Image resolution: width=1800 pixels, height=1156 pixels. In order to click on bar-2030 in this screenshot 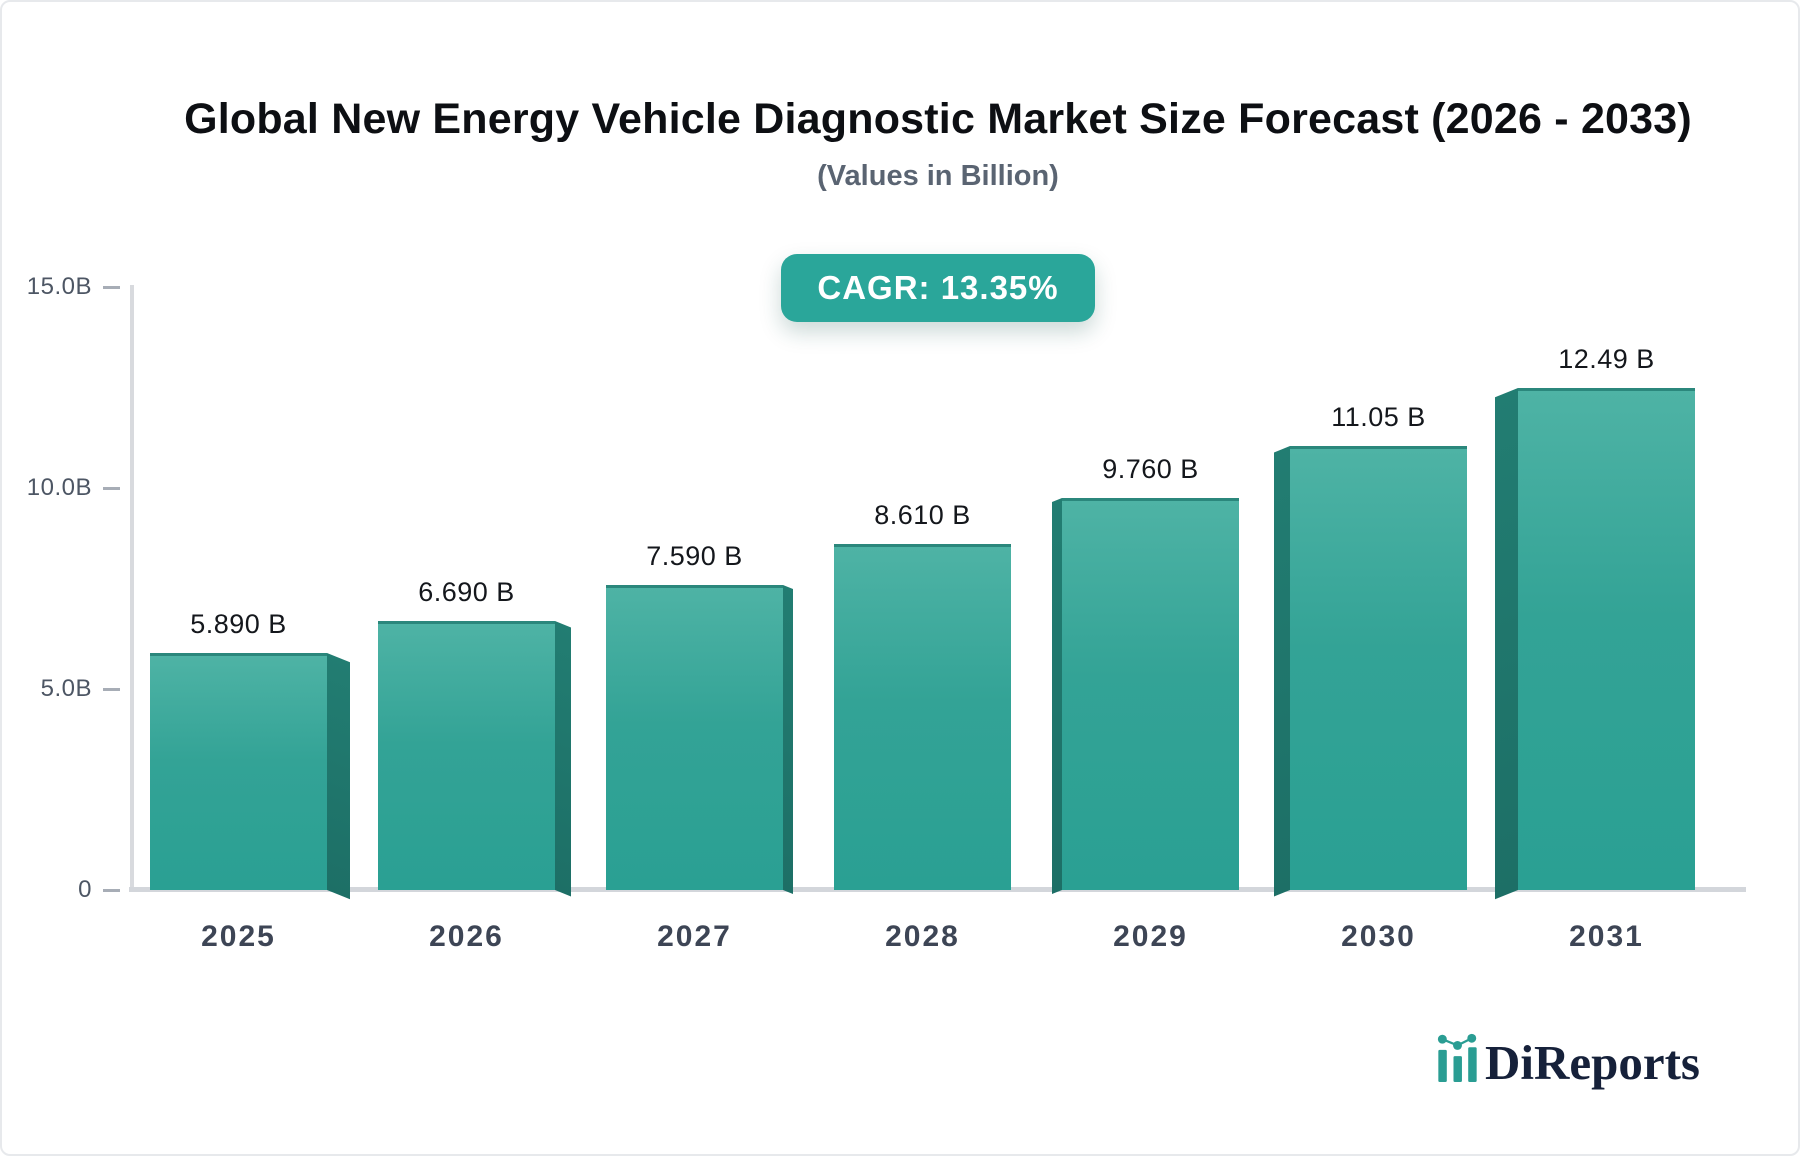, I will do `click(1378, 668)`.